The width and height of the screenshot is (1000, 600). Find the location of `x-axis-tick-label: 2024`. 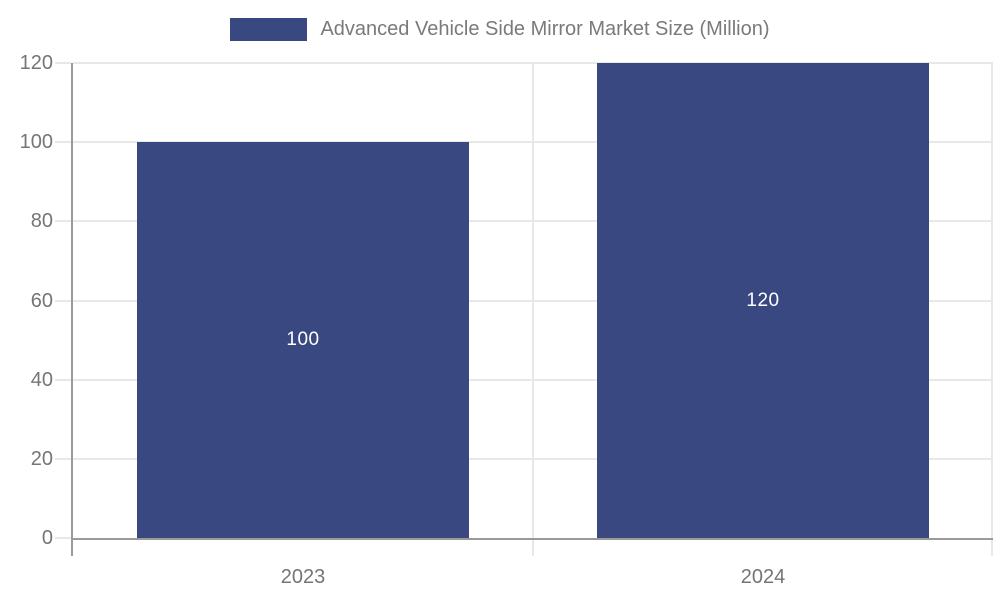

x-axis-tick-label: 2024 is located at coordinates (763, 577).